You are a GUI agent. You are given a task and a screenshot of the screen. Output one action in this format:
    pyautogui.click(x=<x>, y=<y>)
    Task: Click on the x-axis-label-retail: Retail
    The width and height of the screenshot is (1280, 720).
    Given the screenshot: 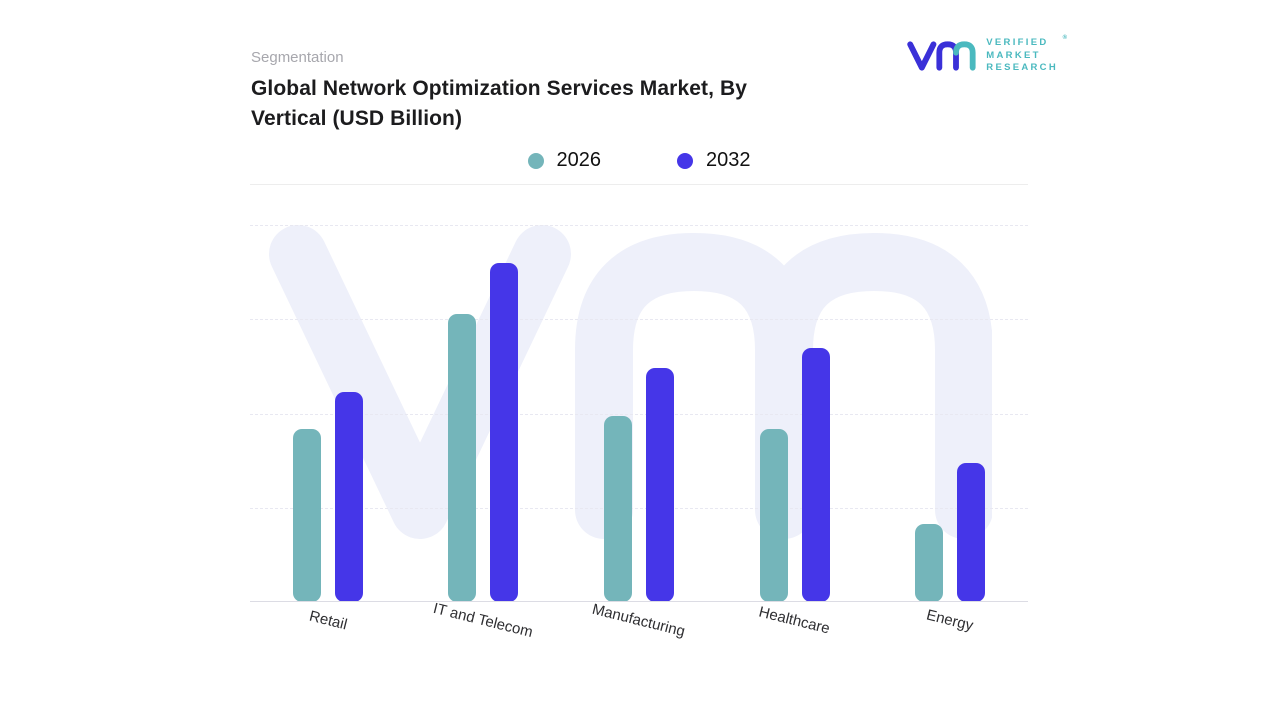 What is the action you would take?
    pyautogui.click(x=328, y=620)
    